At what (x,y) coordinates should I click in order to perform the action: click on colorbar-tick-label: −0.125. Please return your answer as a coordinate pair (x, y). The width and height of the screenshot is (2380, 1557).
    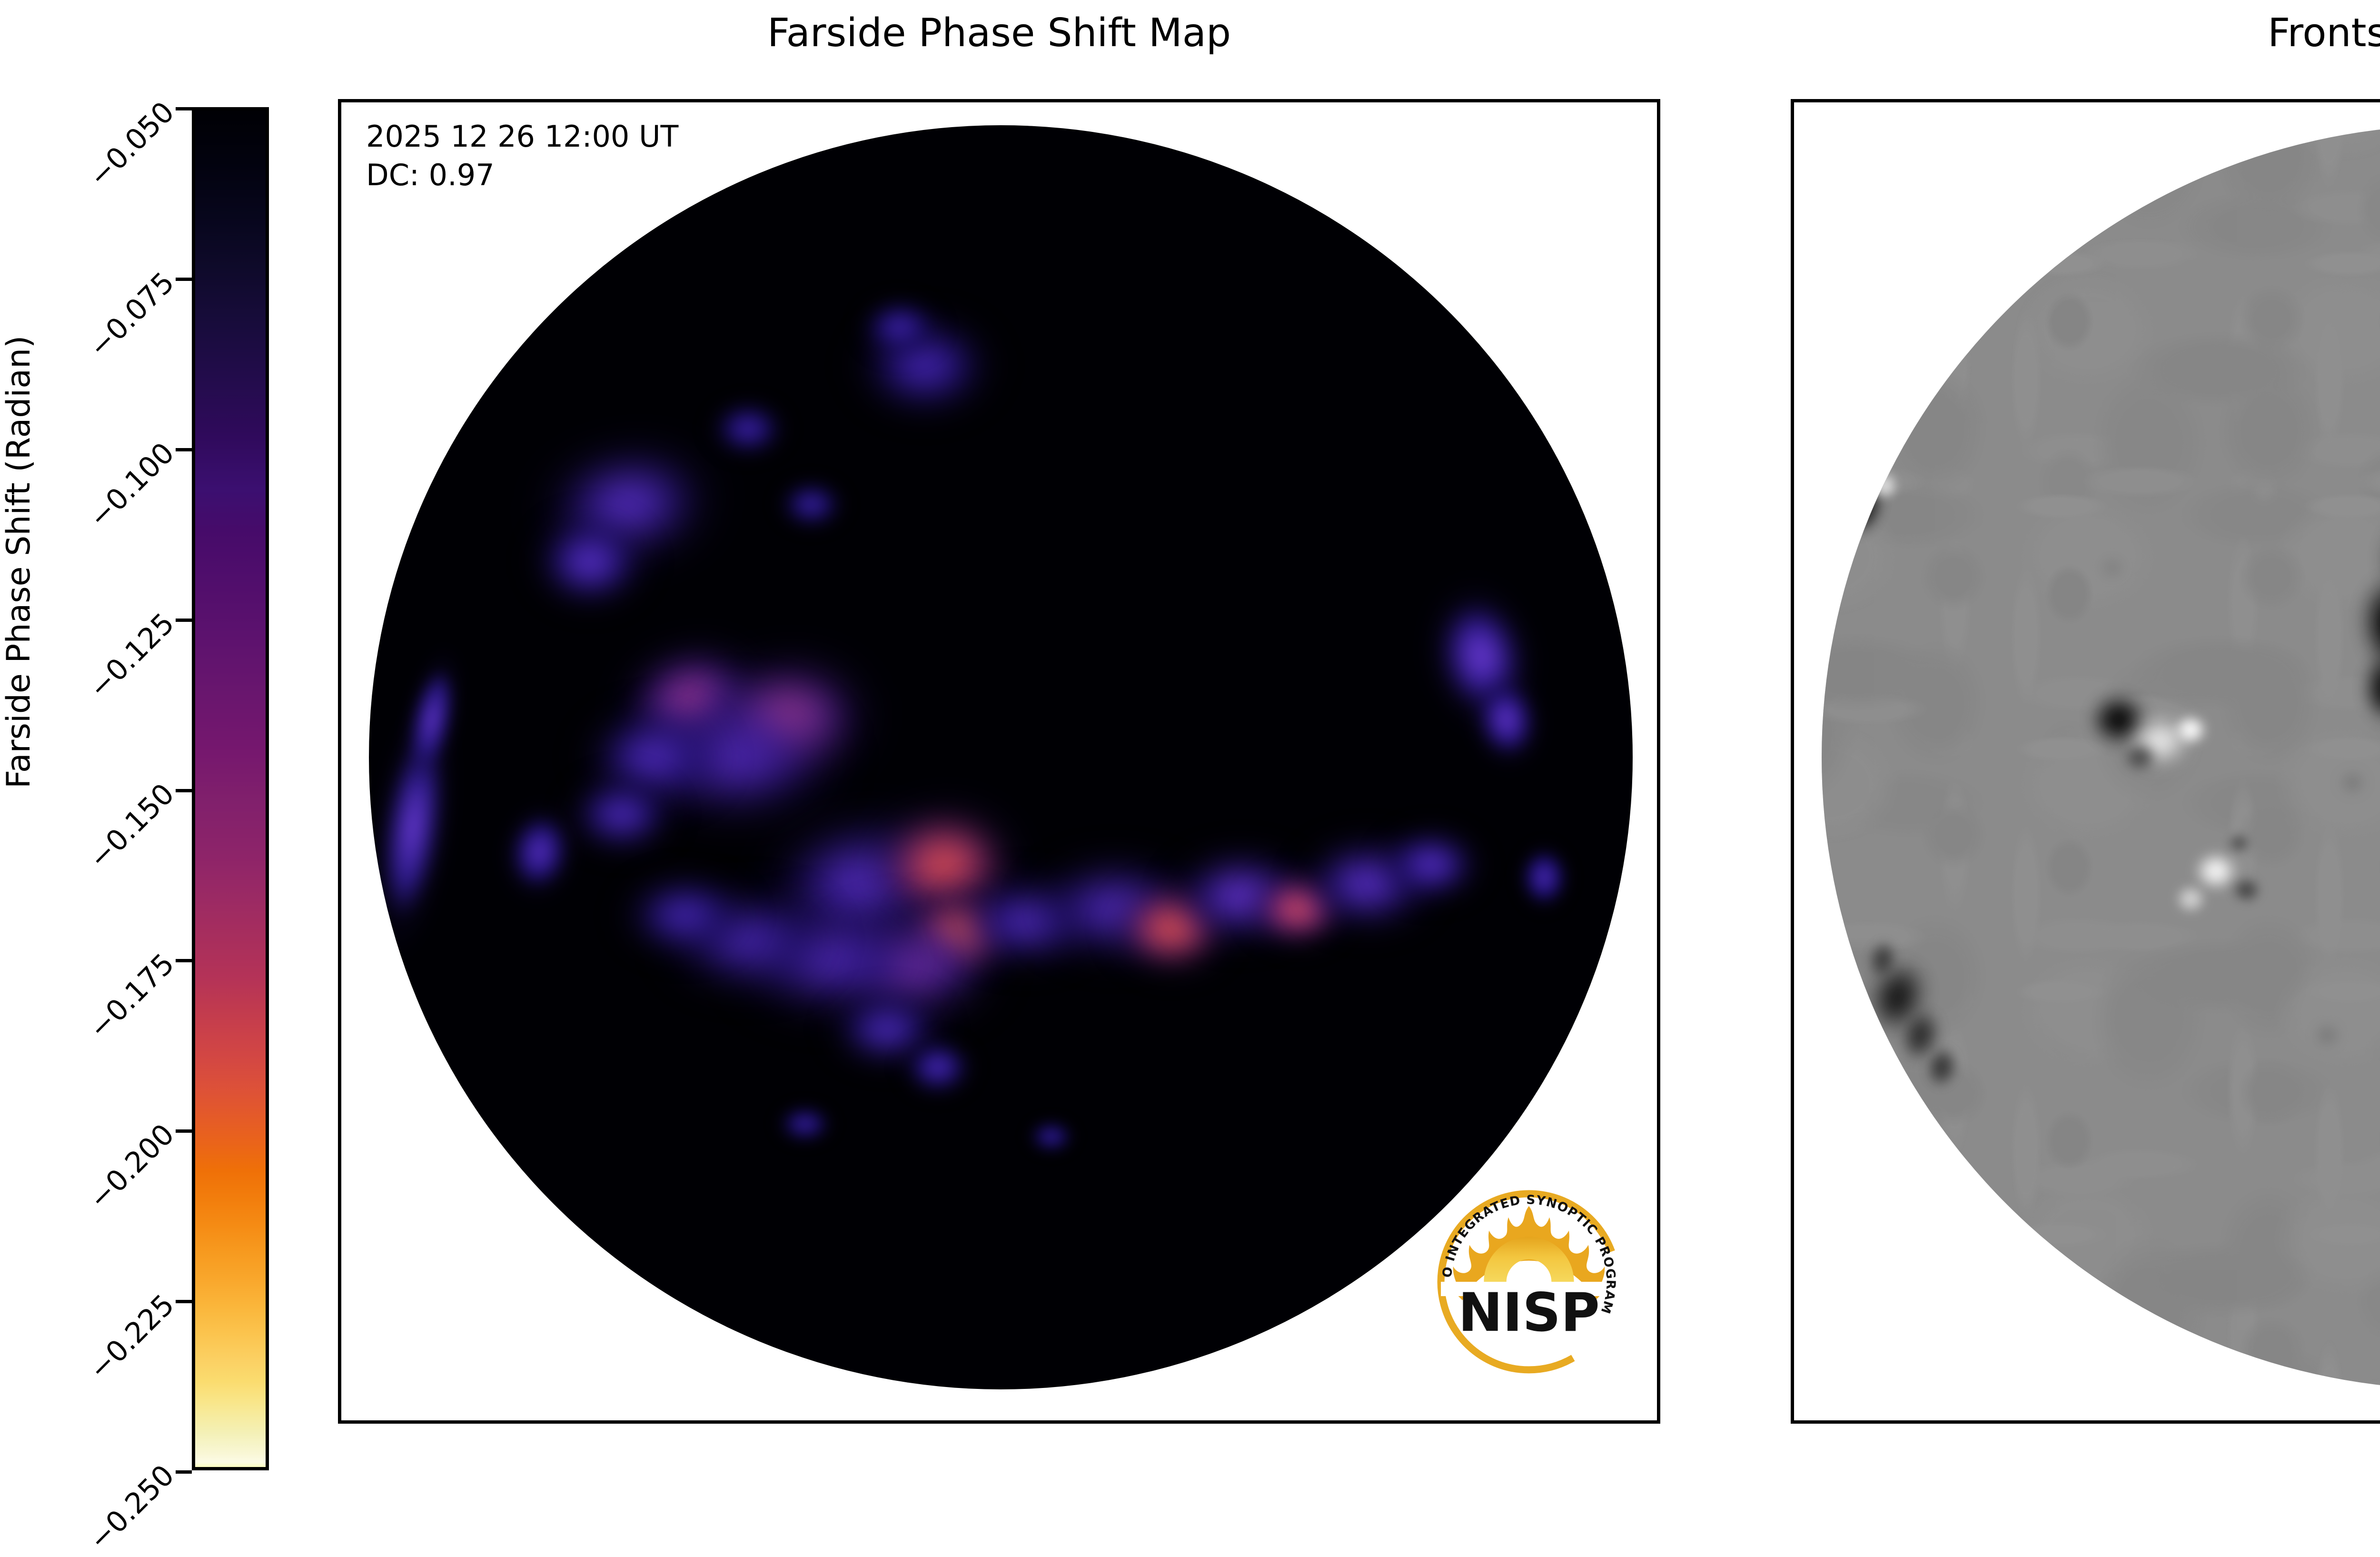
    Looking at the image, I should click on (131, 655).